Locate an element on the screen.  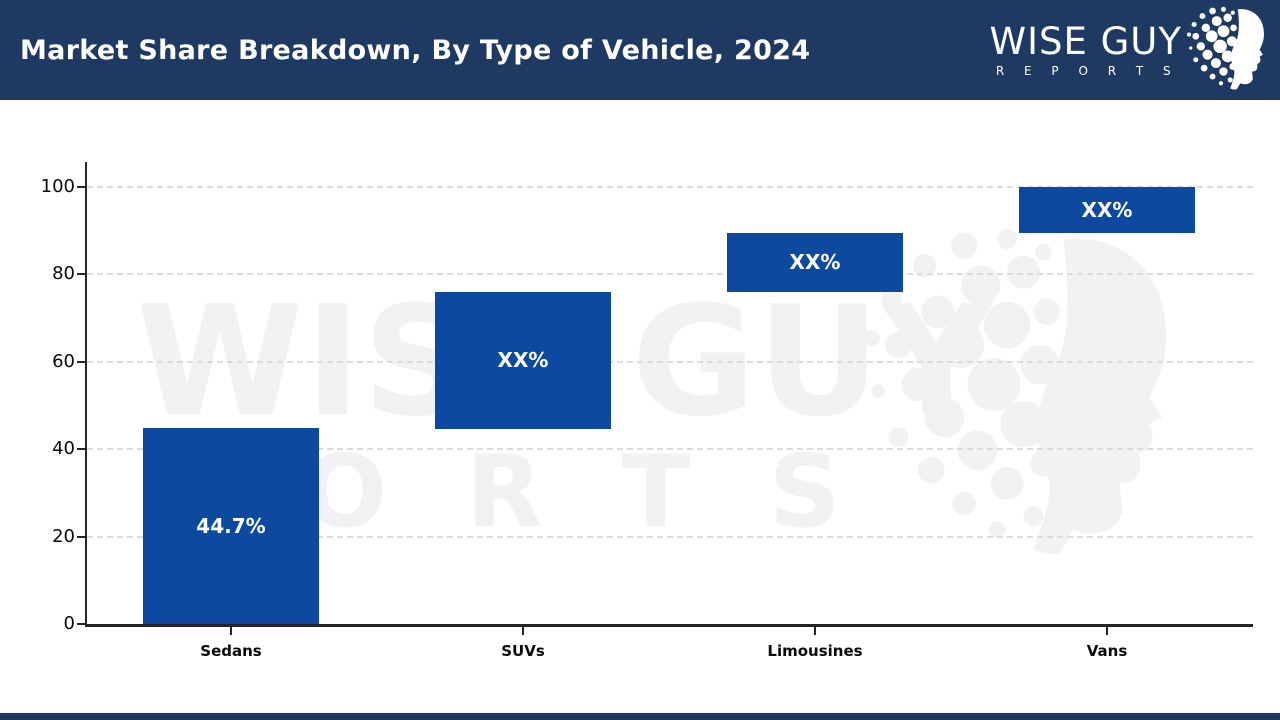
bar-limousines: XX% is located at coordinates (815, 262).